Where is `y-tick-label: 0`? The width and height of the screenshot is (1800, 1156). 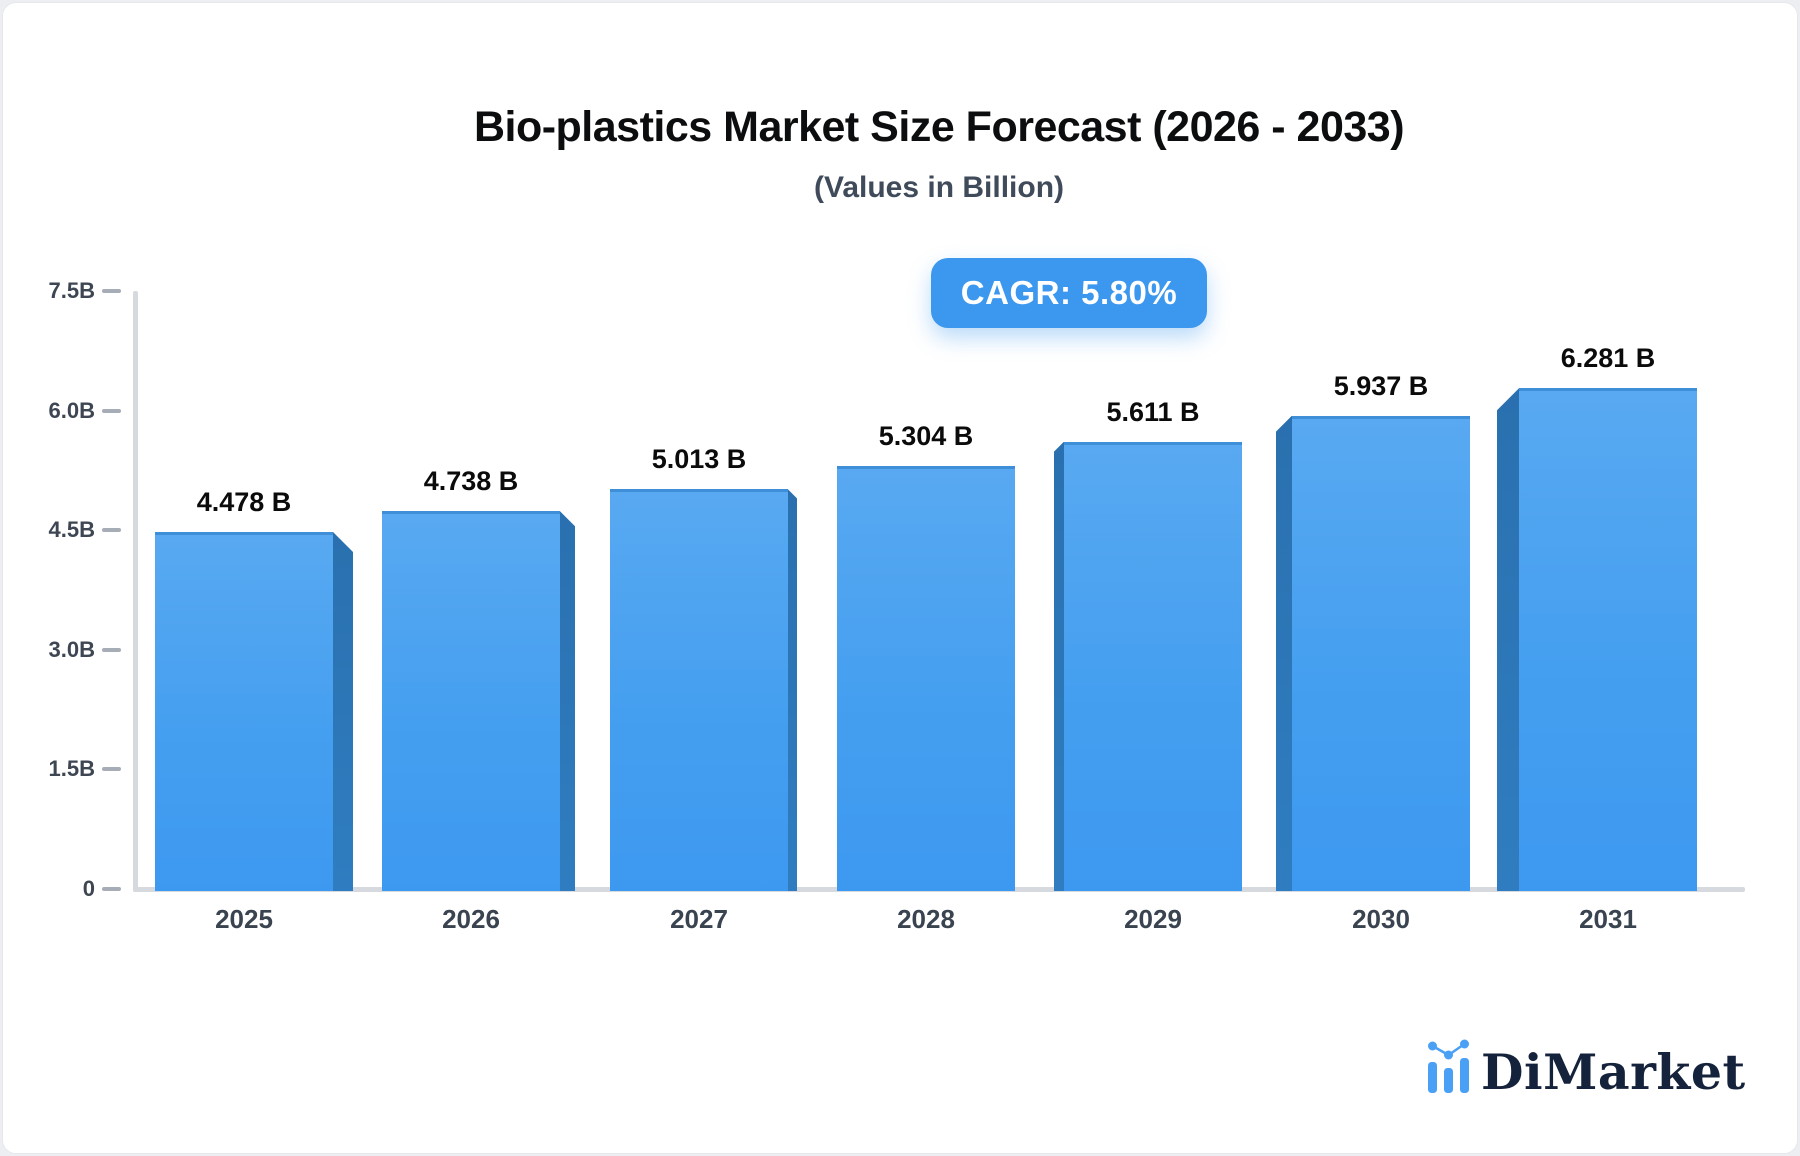 y-tick-label: 0 is located at coordinates (88, 888).